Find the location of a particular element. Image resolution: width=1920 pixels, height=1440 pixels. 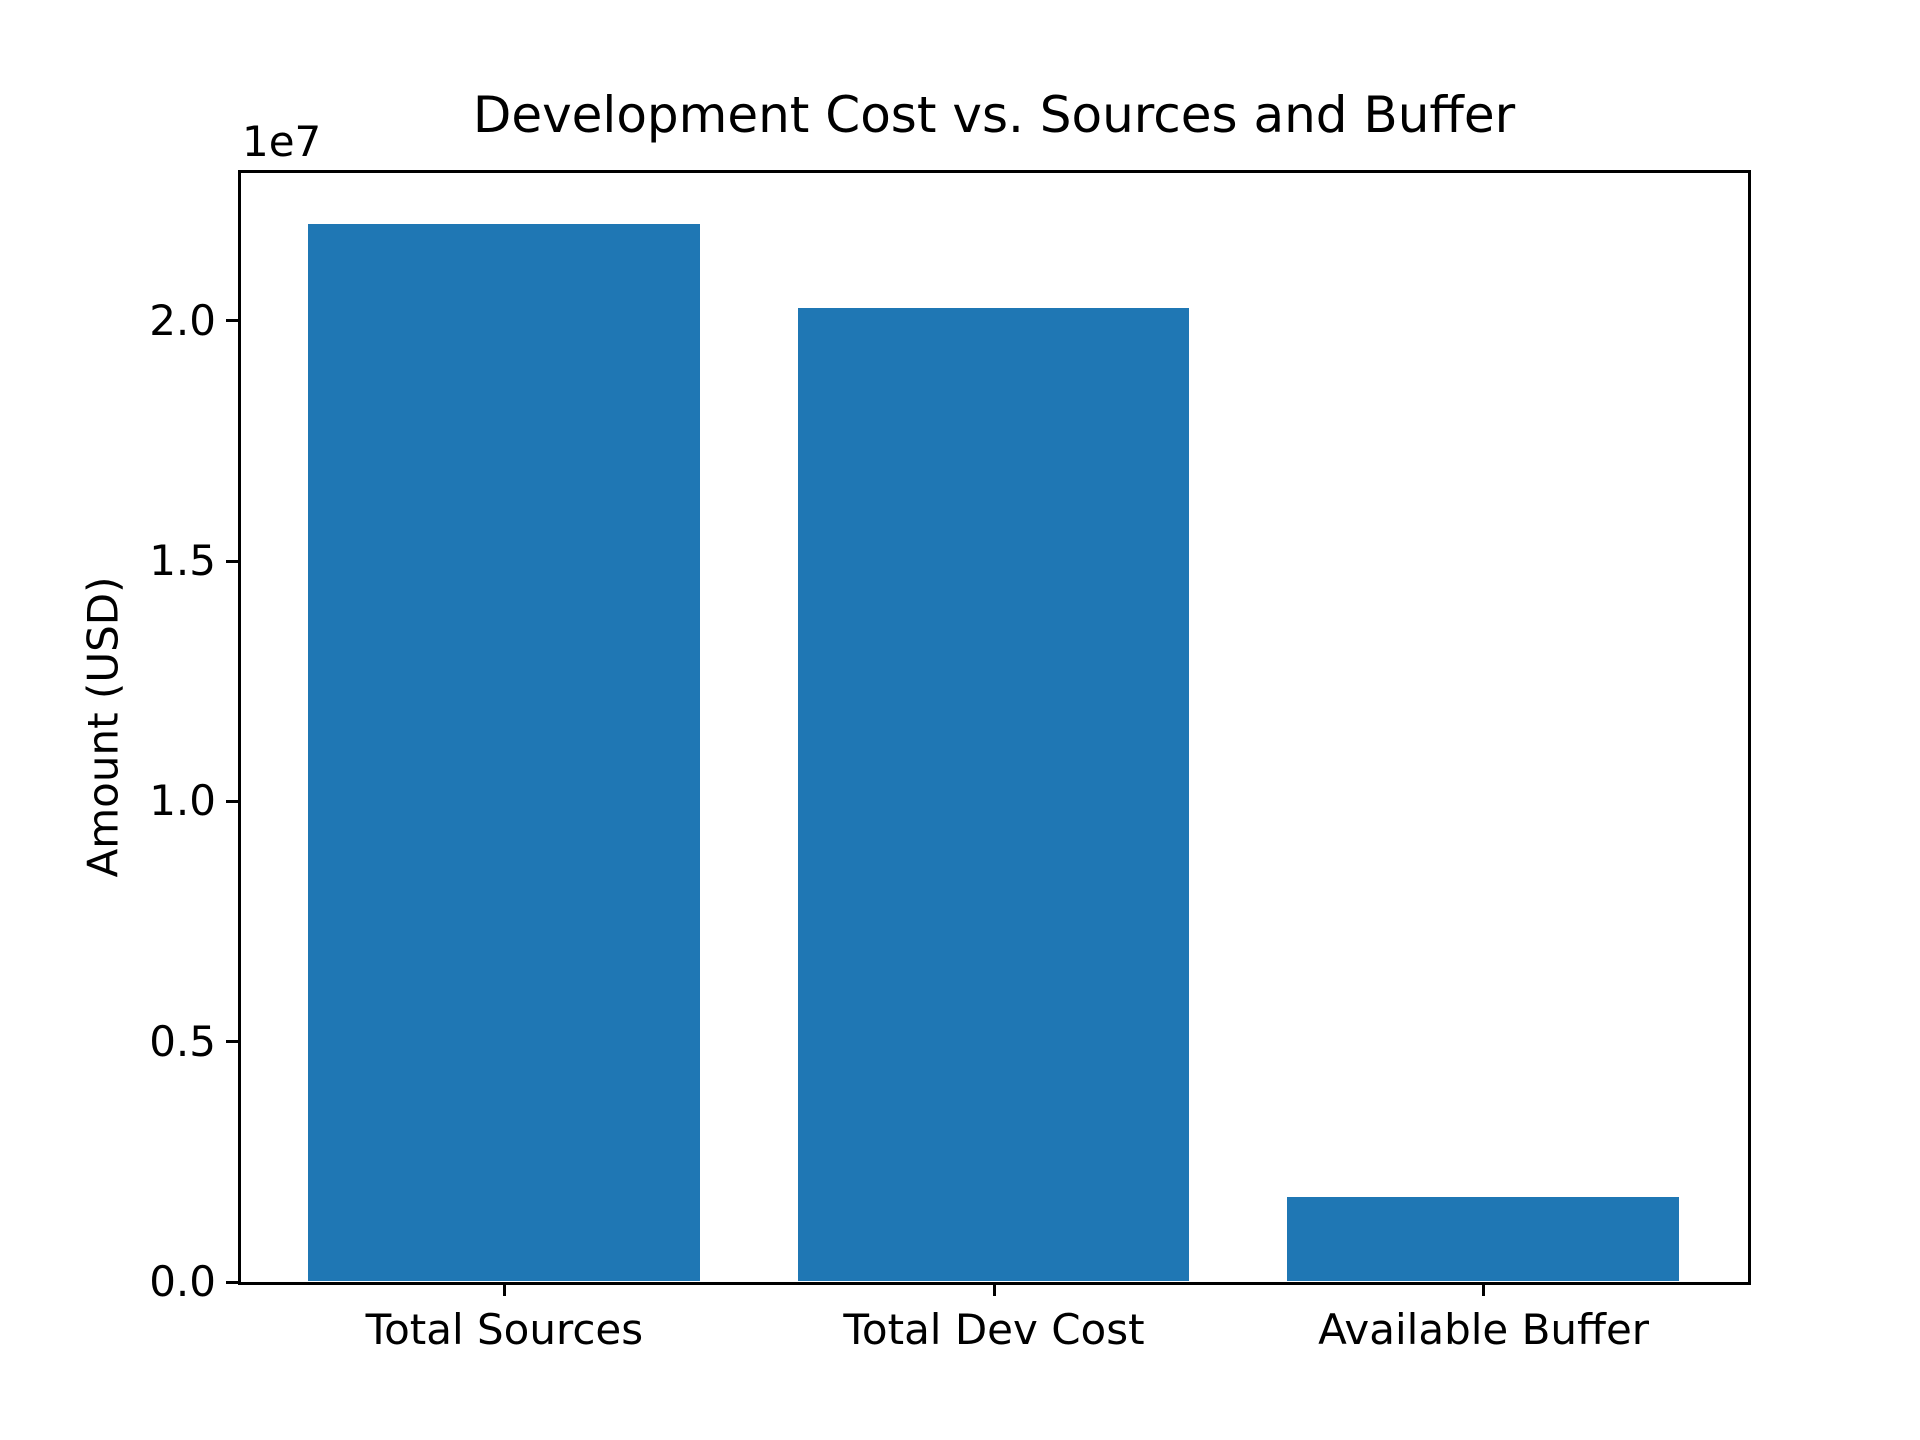

y-tick-label: 2.0 is located at coordinates (182, 320).